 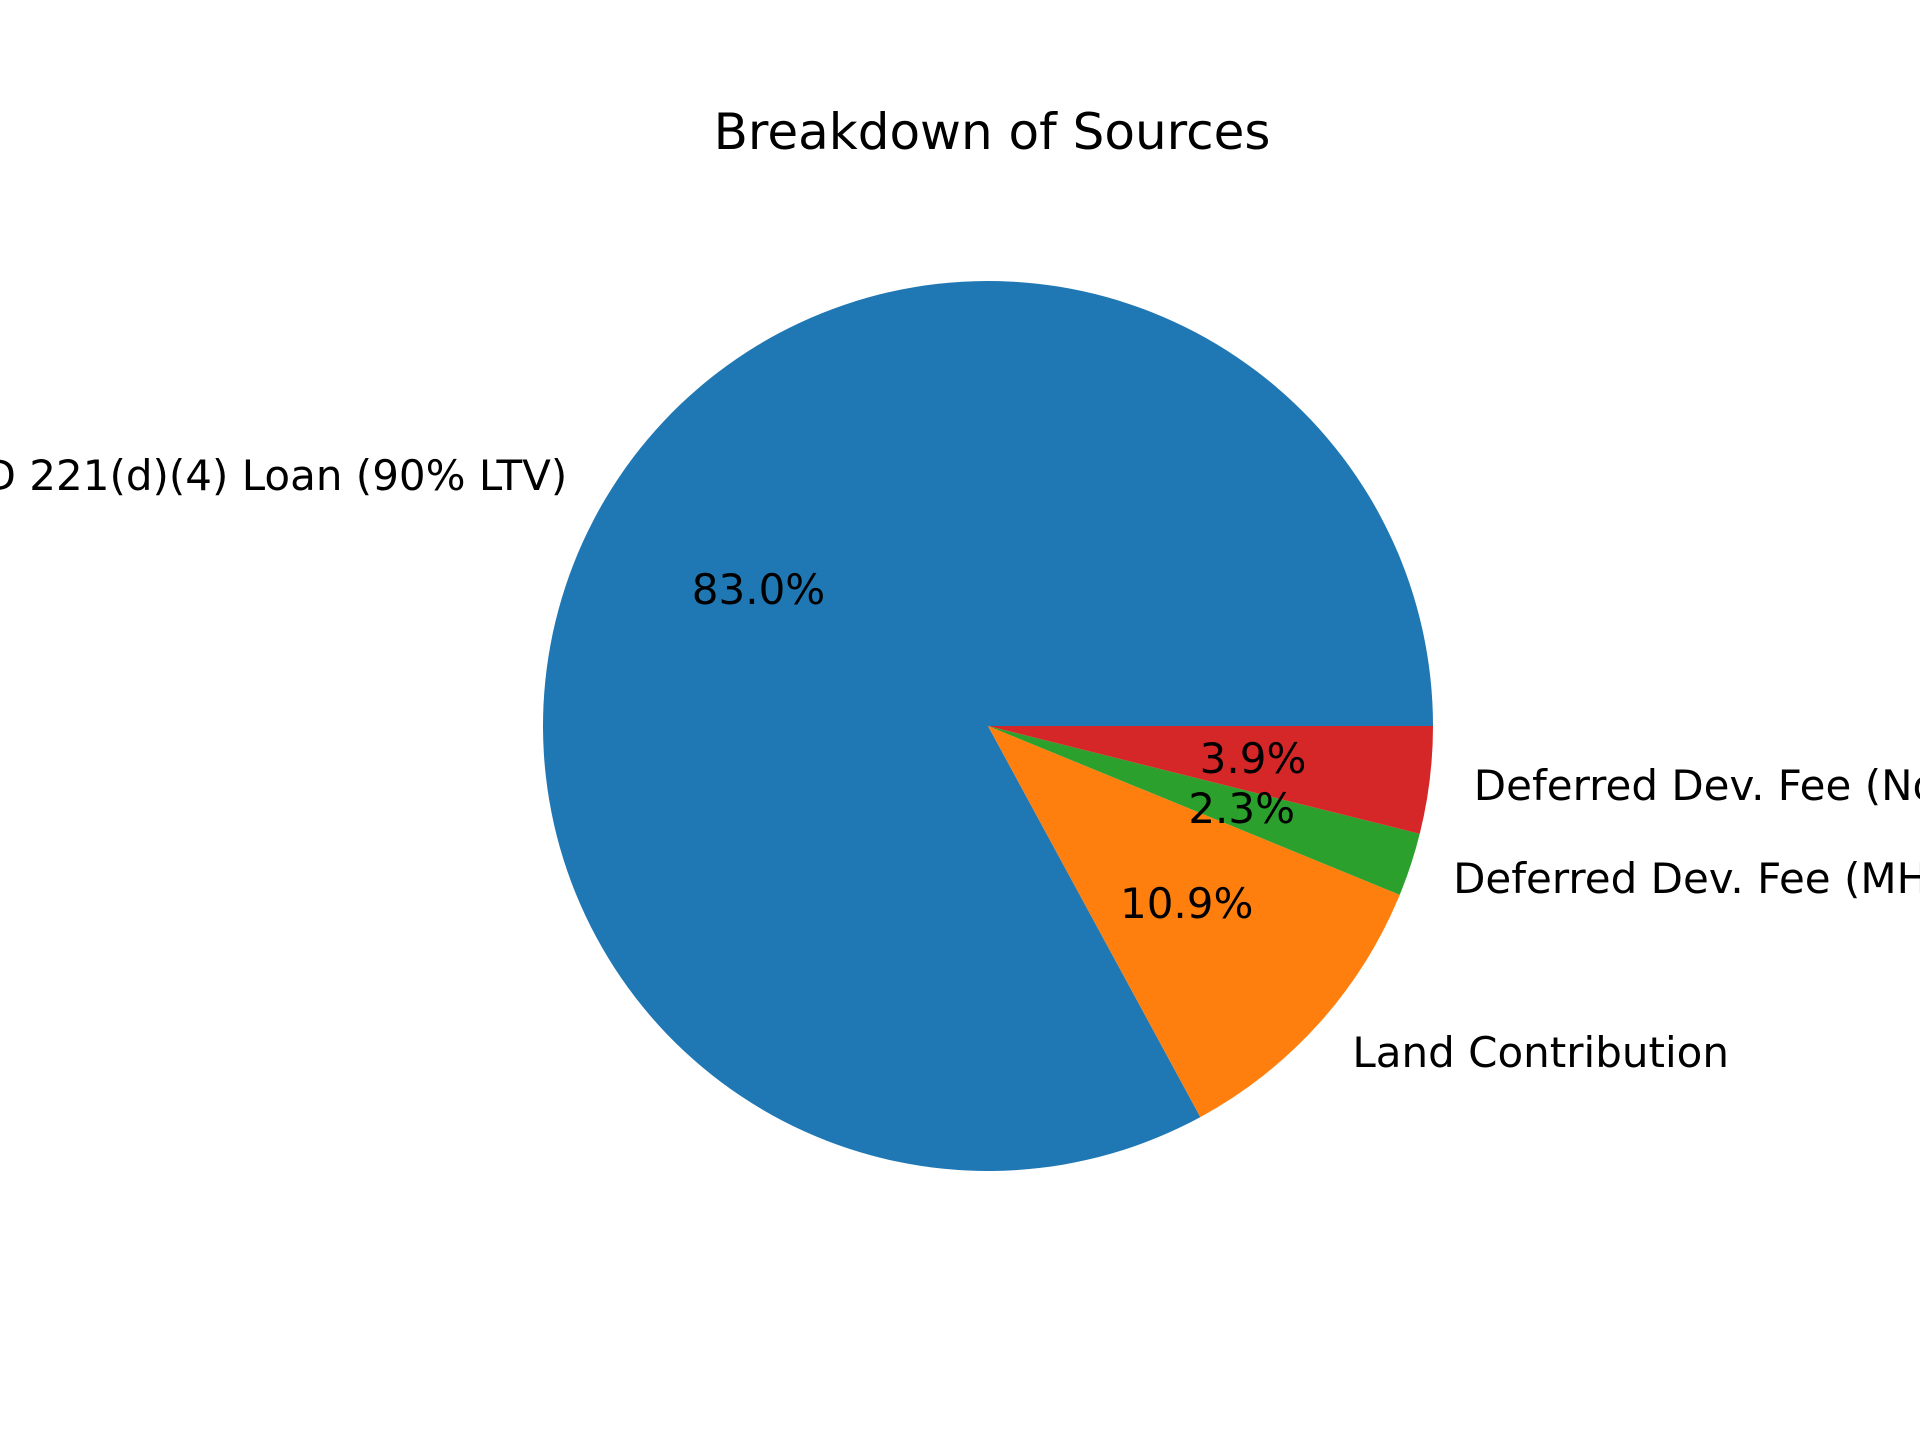 I want to click on slice-label-1: Land Contribution, so click(x=1540, y=1052).